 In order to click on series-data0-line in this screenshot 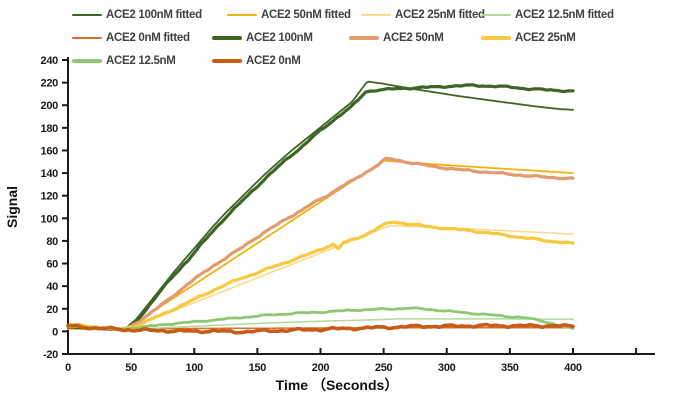, I will do `click(320, 328)`.